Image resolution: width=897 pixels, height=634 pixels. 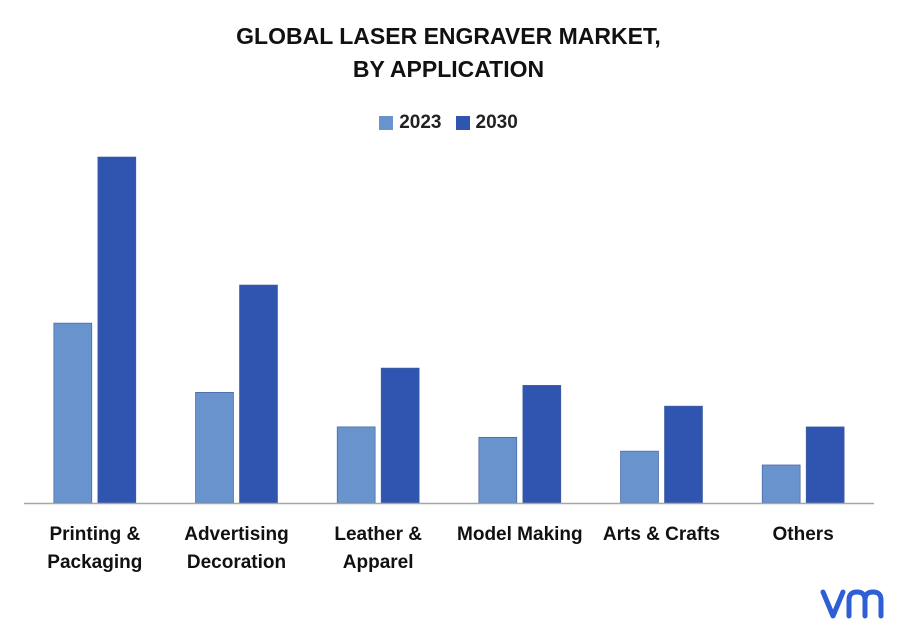 I want to click on category-label-3: Model Making, so click(x=520, y=534).